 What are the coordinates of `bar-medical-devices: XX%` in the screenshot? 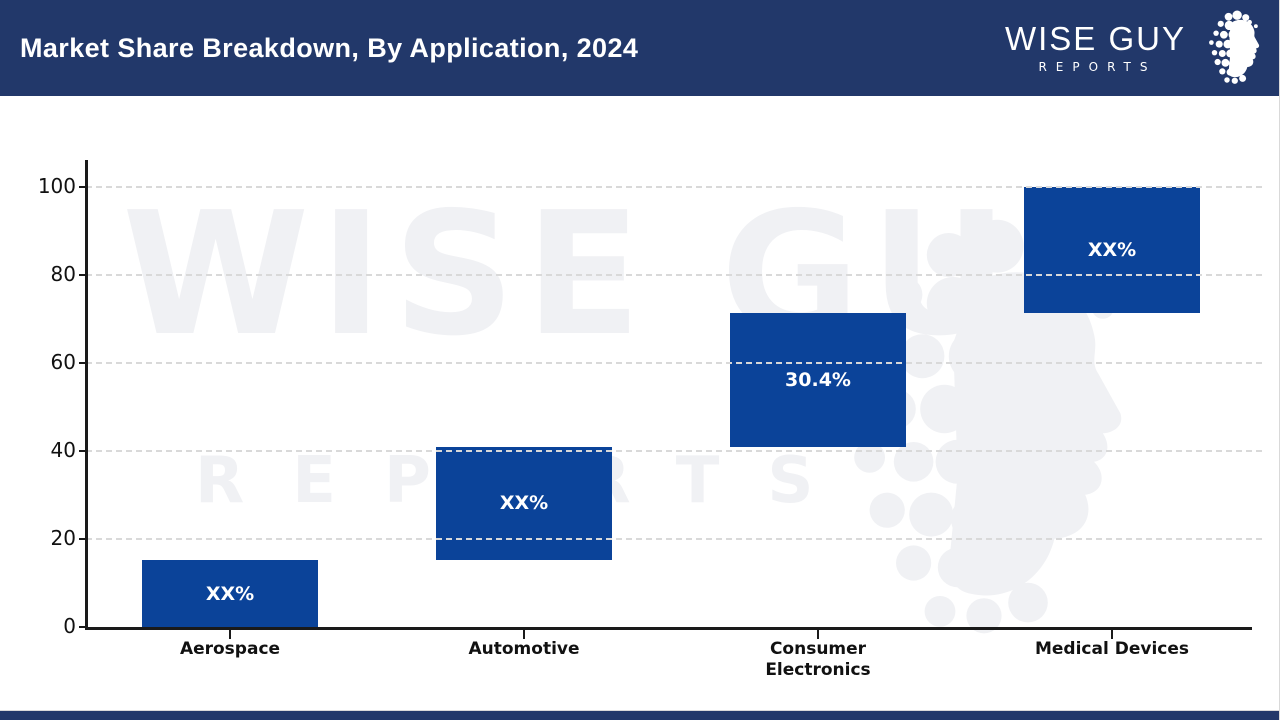 It's located at (1112, 250).